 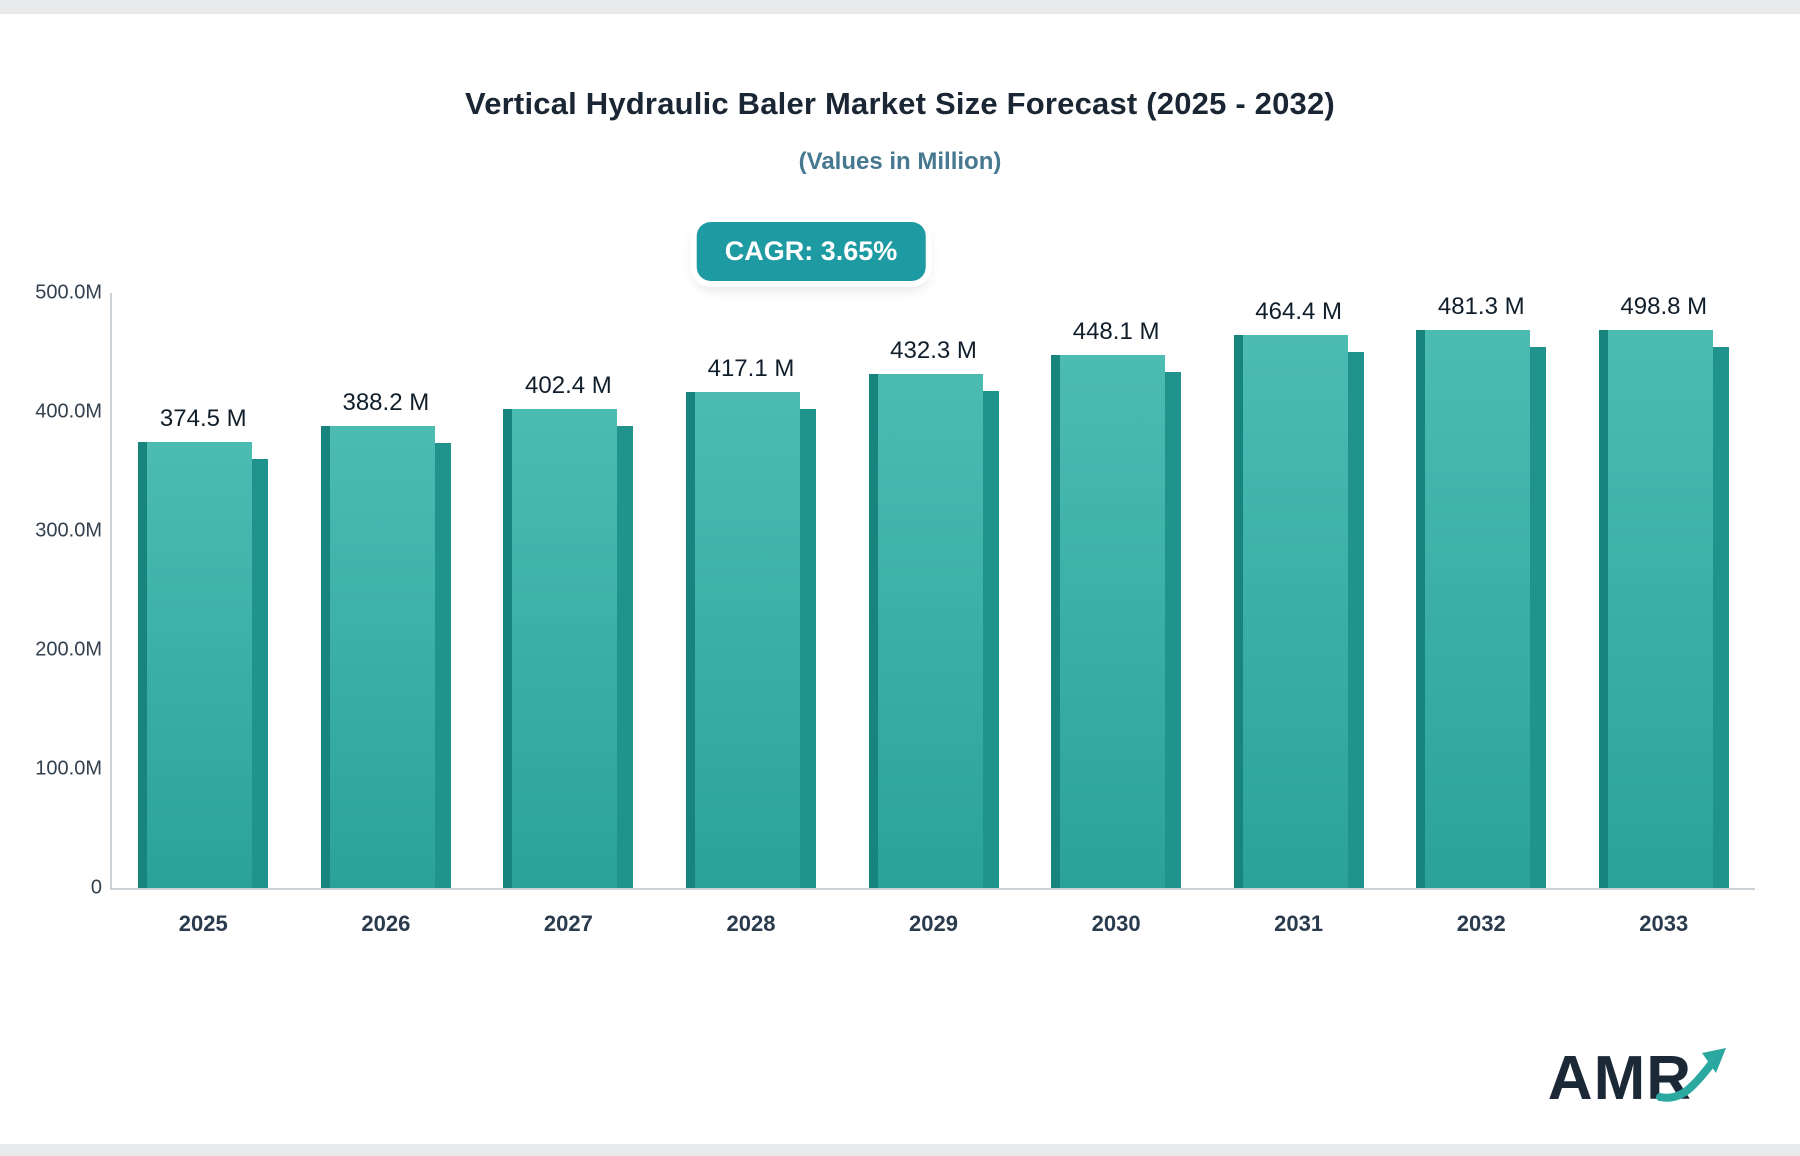 I want to click on bar-group: 417.1 M 2028, so click(x=751, y=614).